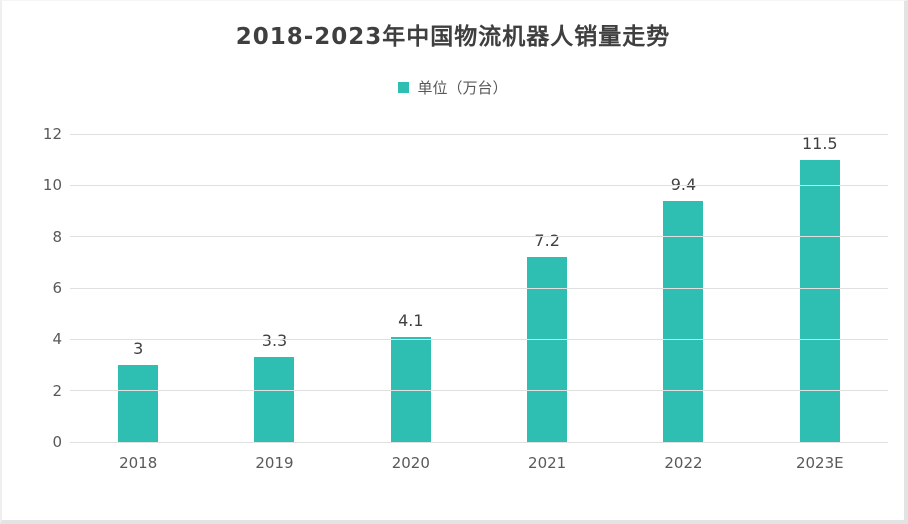  Describe the element at coordinates (819, 301) in the screenshot. I see `bar-2023E` at that location.